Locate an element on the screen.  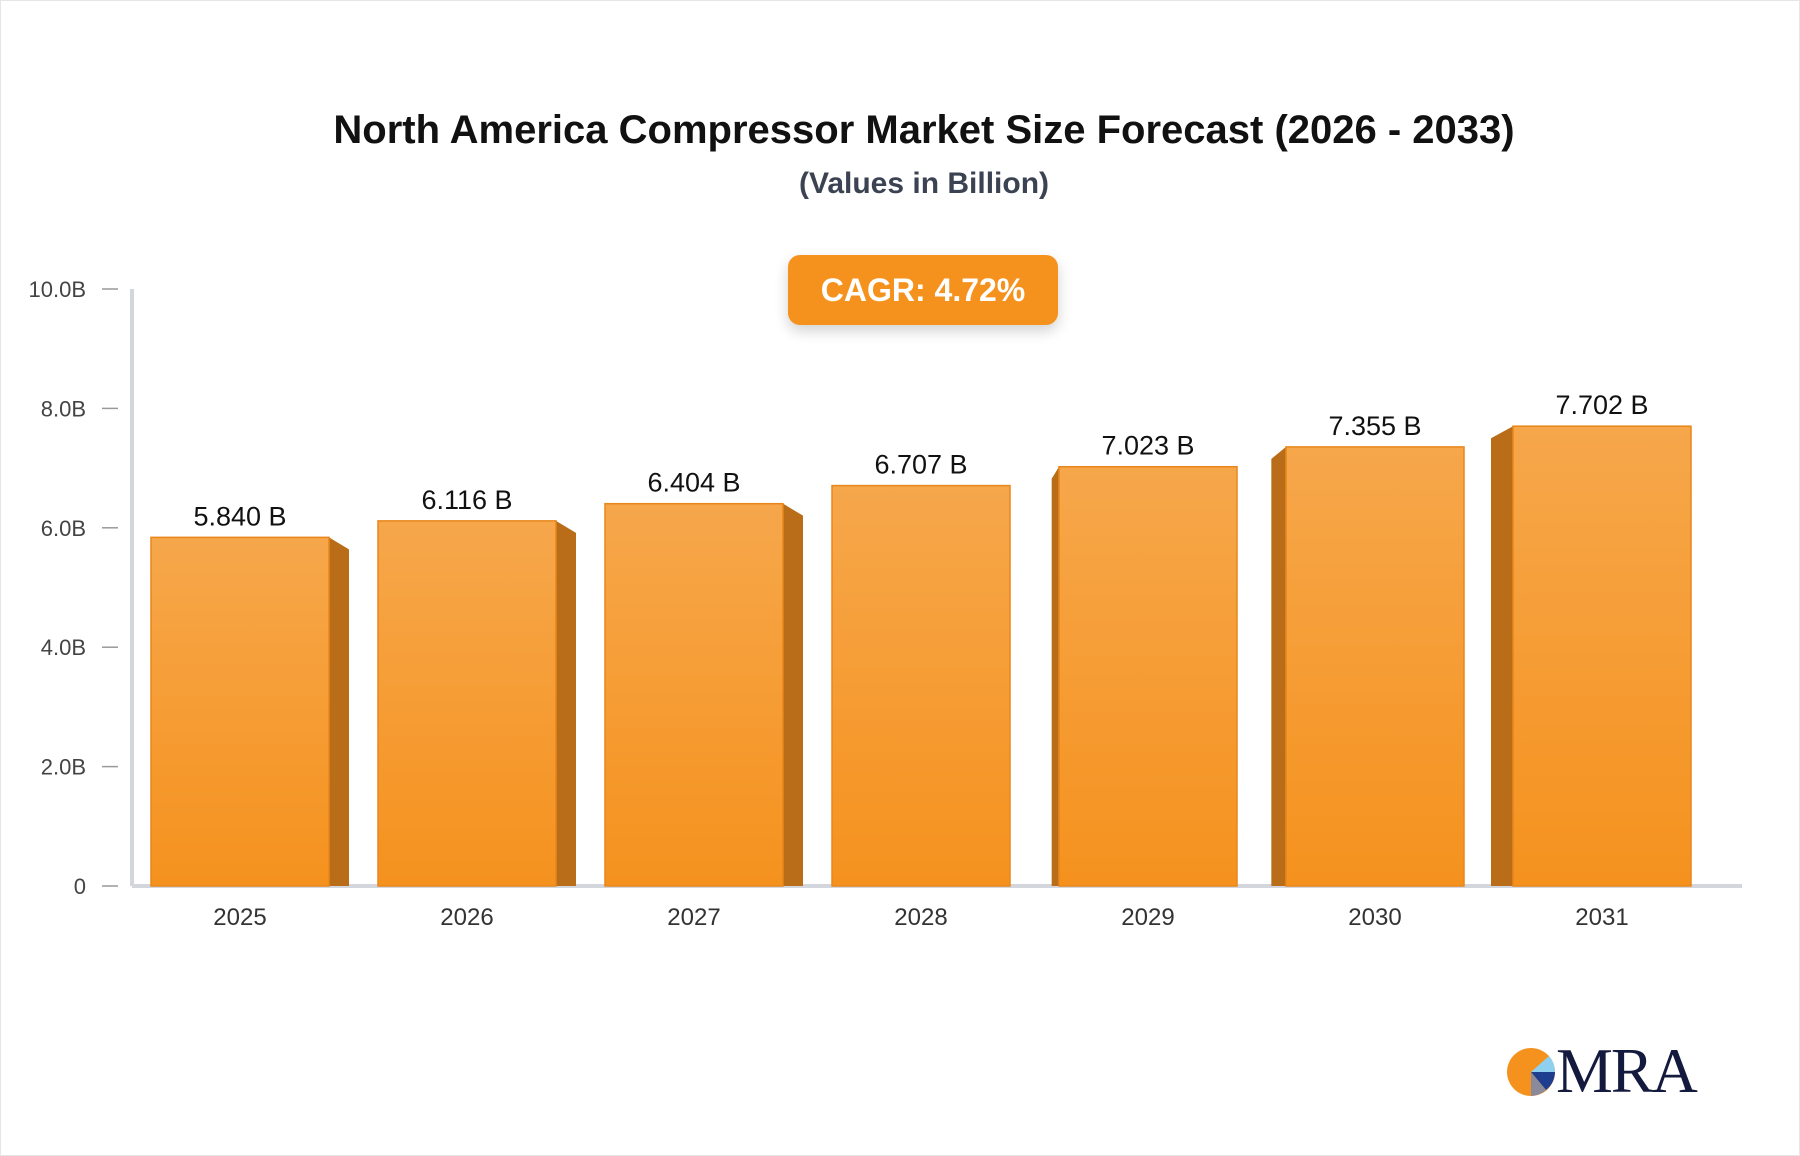
y-tick-label: 6.0B is located at coordinates (63, 528).